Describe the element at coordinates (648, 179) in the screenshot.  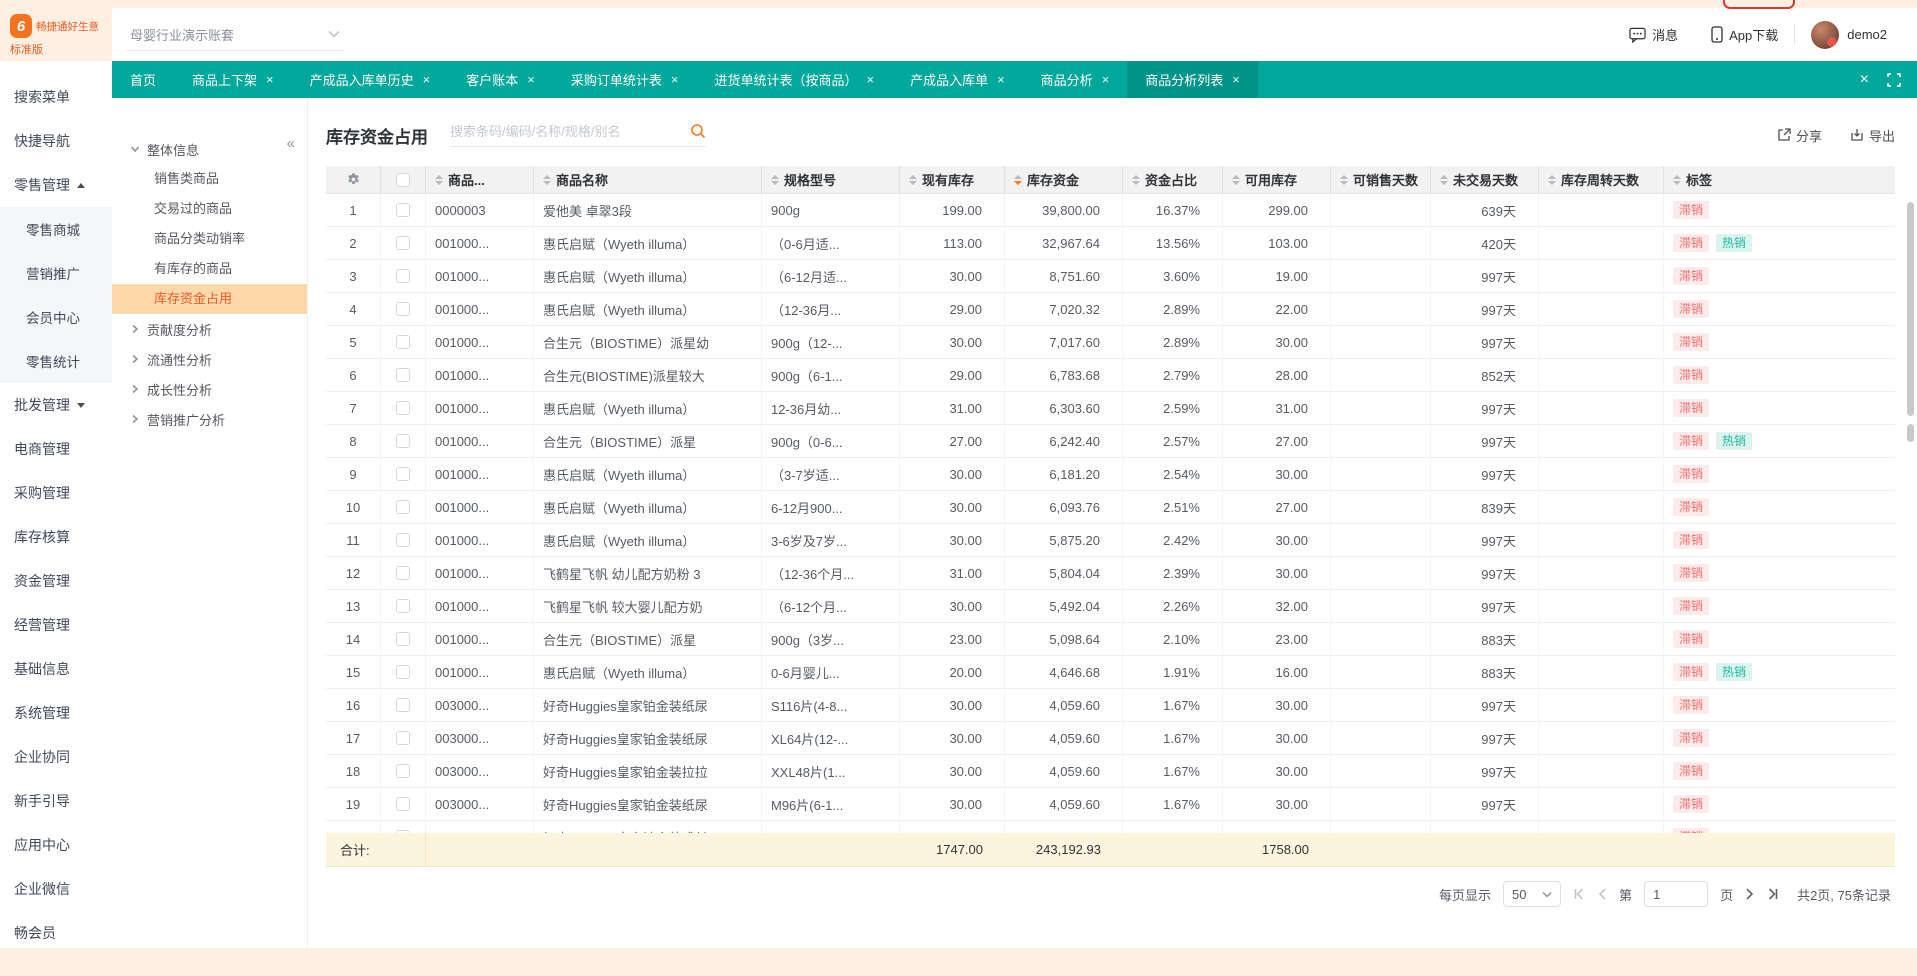
I see `column-header: 商品名称` at that location.